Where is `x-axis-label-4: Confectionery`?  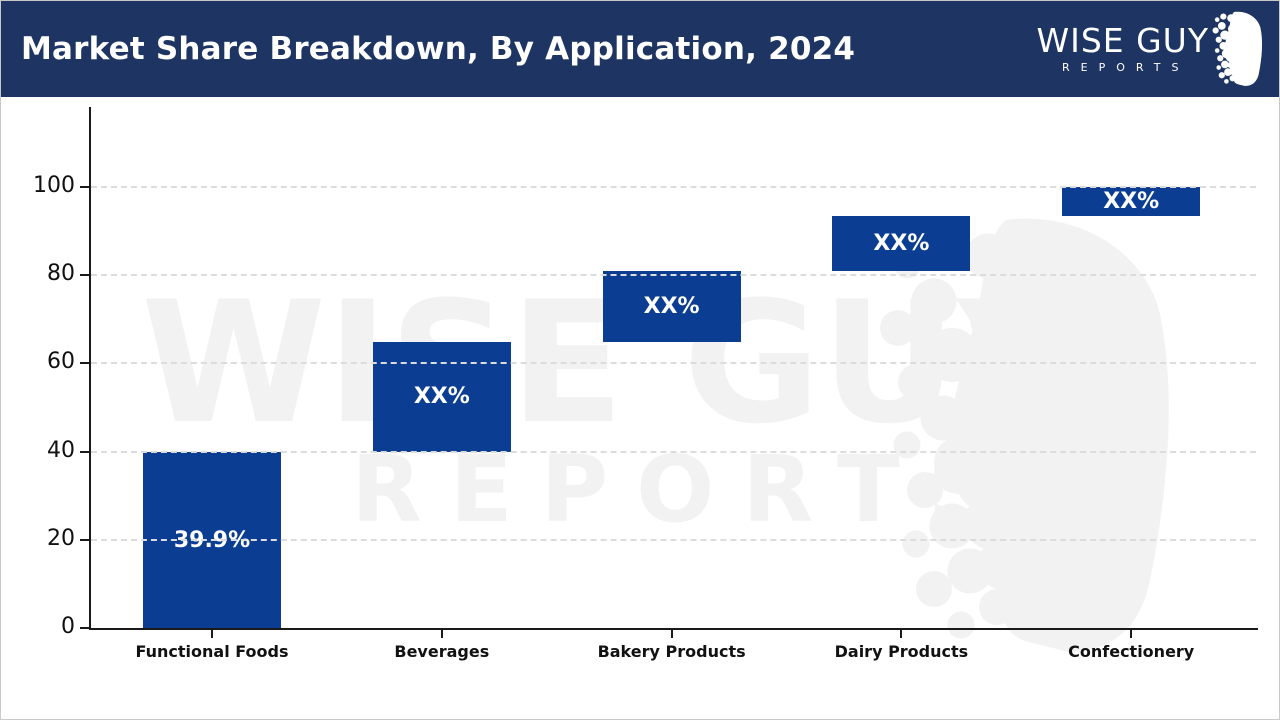
x-axis-label-4: Confectionery is located at coordinates (1131, 651).